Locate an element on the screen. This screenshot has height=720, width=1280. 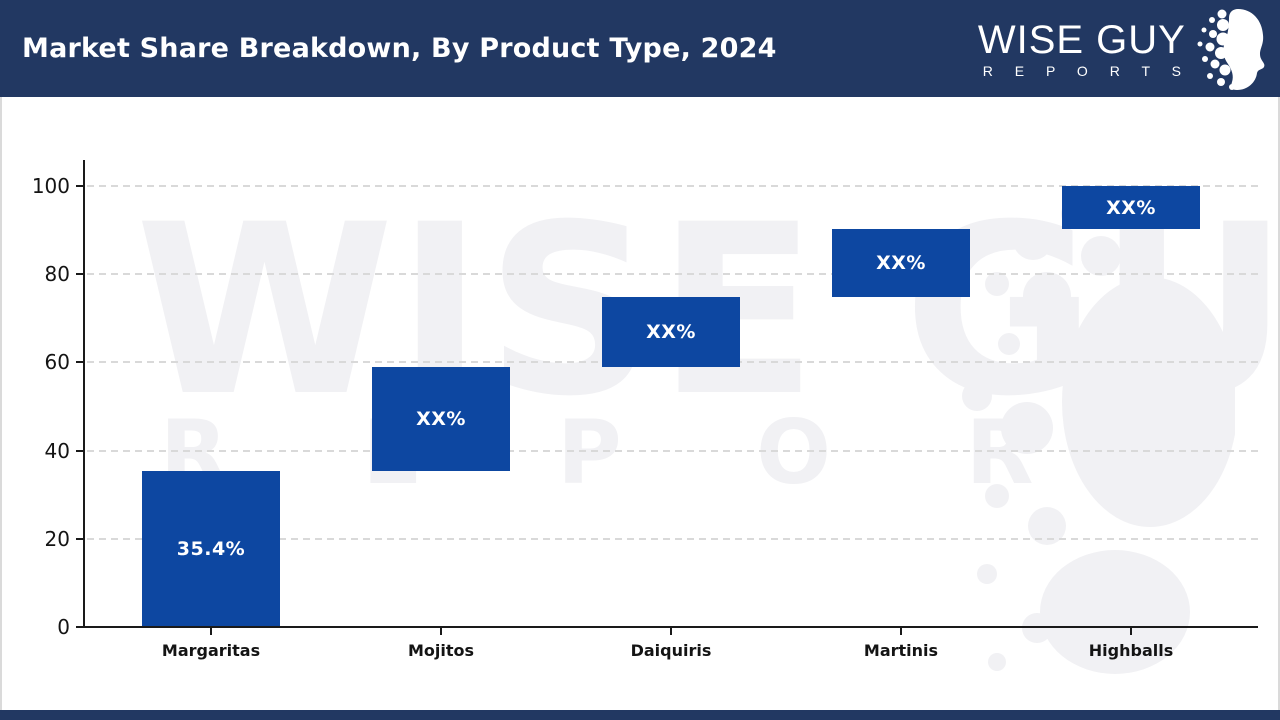
logo-wordmark: WISE GUY R E P O R T S is located at coordinates (1082, 49).